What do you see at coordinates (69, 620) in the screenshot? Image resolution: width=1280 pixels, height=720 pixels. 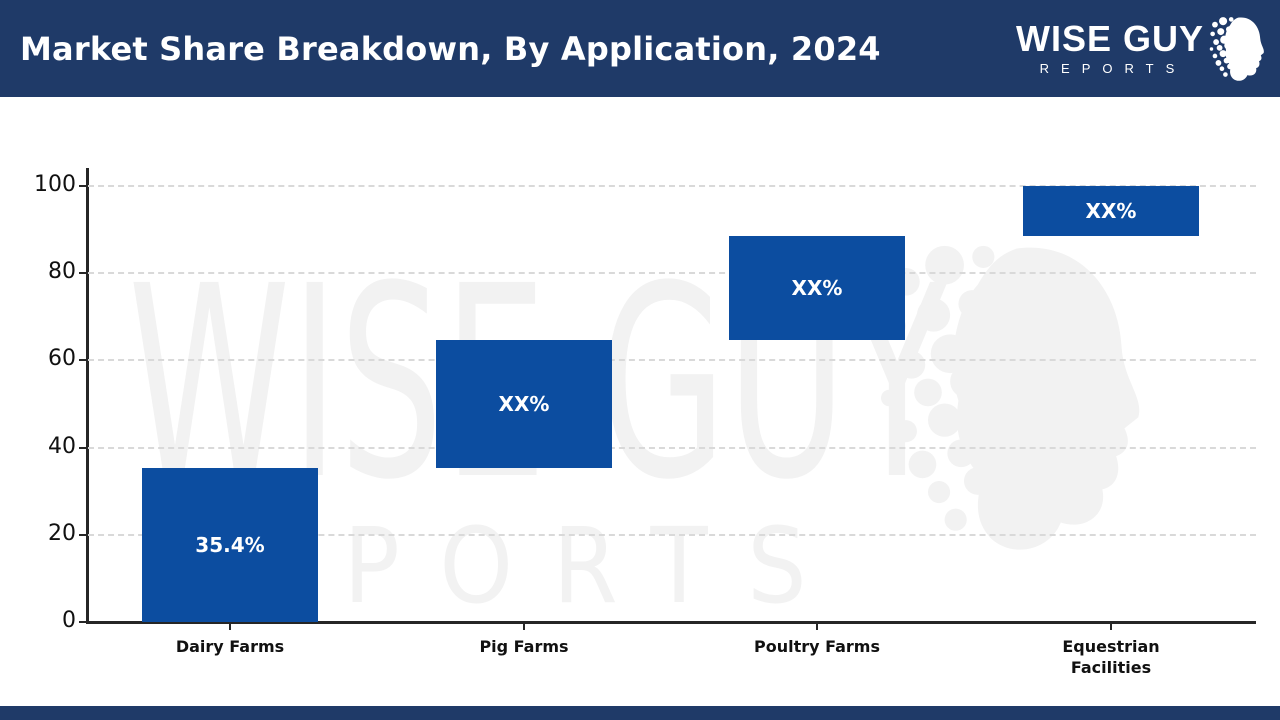 I see `y-tick-label: 0` at bounding box center [69, 620].